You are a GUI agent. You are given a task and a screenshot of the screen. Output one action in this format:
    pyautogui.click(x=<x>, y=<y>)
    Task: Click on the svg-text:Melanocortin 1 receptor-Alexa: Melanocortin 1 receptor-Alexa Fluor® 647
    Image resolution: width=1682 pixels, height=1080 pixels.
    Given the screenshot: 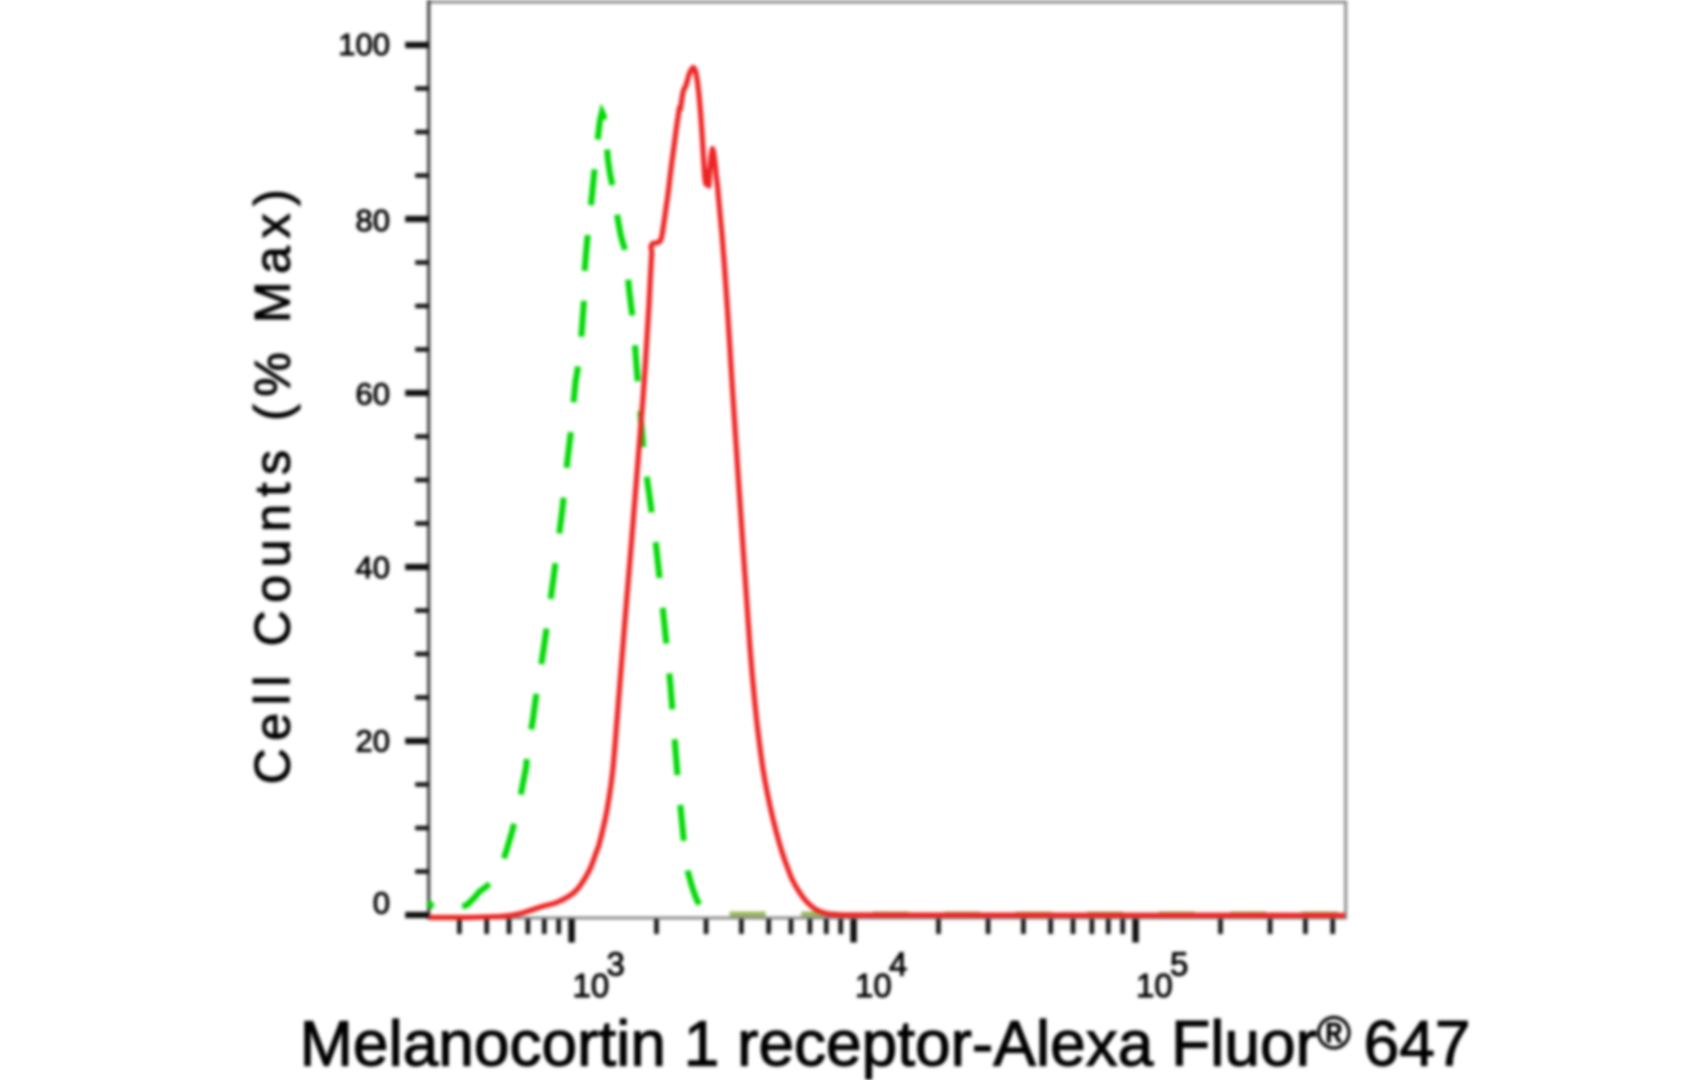 What is the action you would take?
    pyautogui.click(x=885, y=1043)
    